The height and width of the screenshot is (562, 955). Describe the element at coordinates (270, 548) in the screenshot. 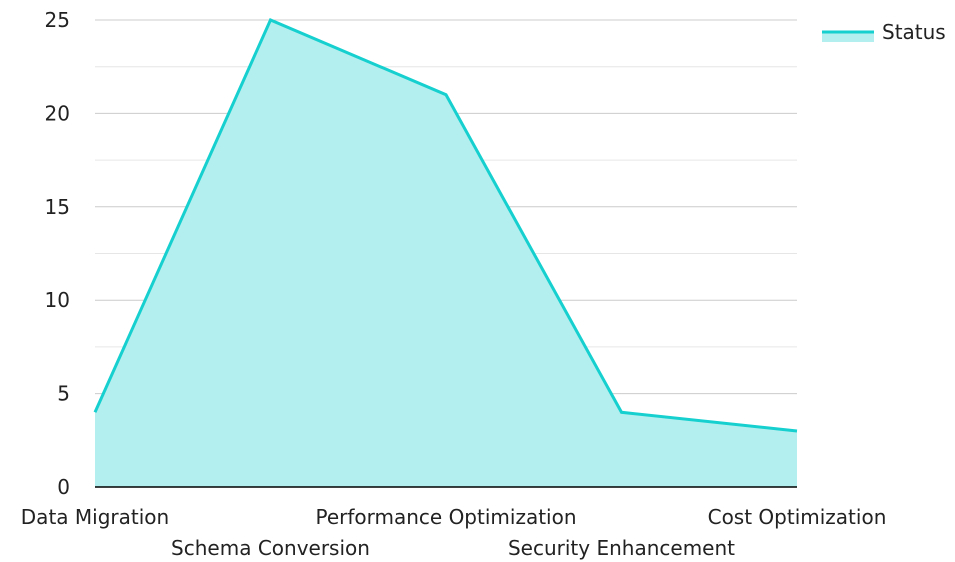

I see `x-tick-label: Schema Conversion` at that location.